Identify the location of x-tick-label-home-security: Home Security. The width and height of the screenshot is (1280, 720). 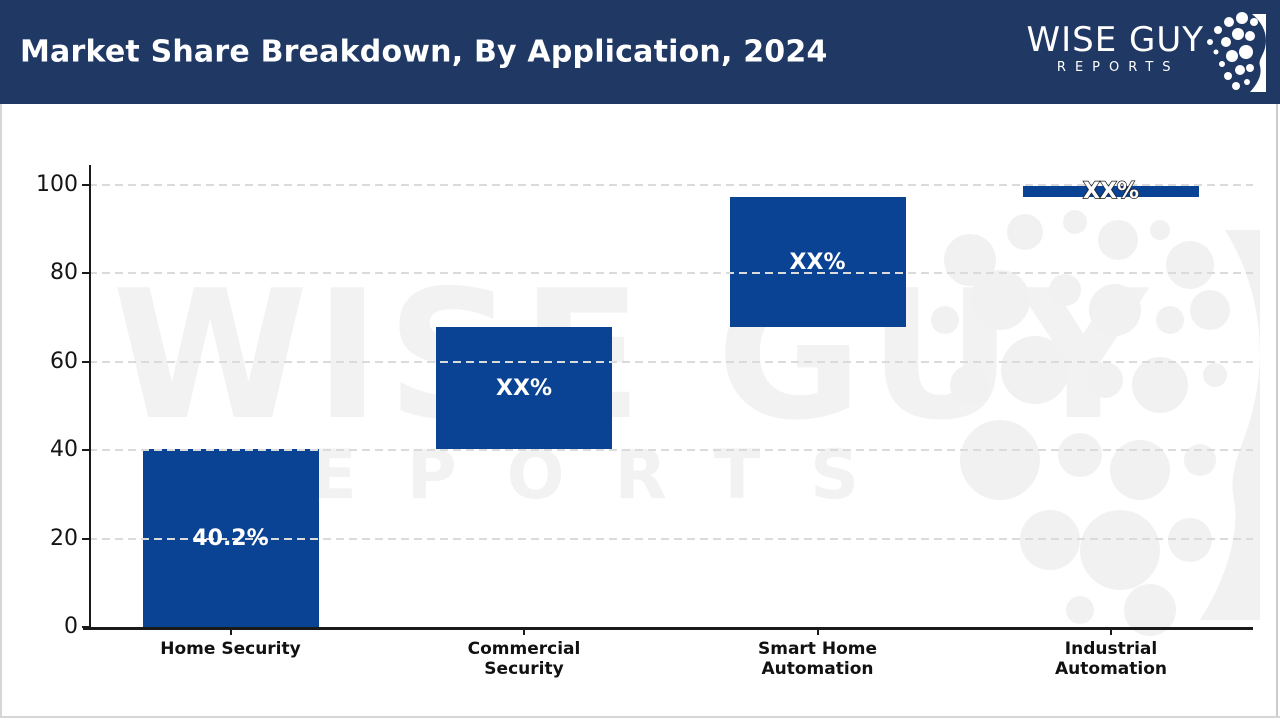
(230, 649).